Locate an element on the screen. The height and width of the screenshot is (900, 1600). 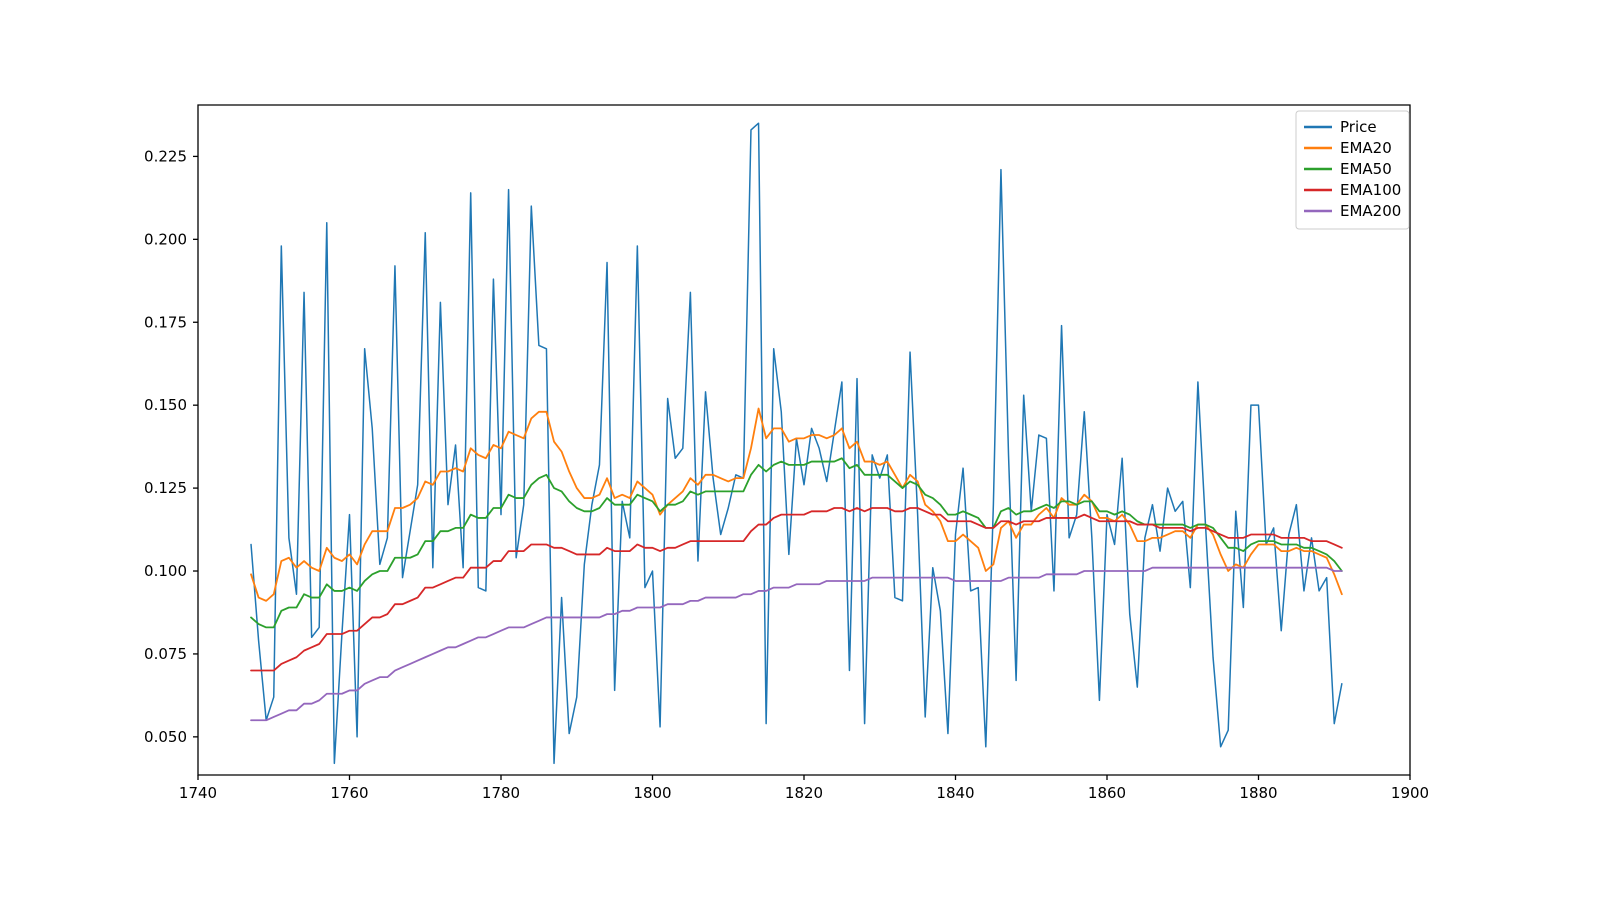
legend-box is located at coordinates (1352, 170).